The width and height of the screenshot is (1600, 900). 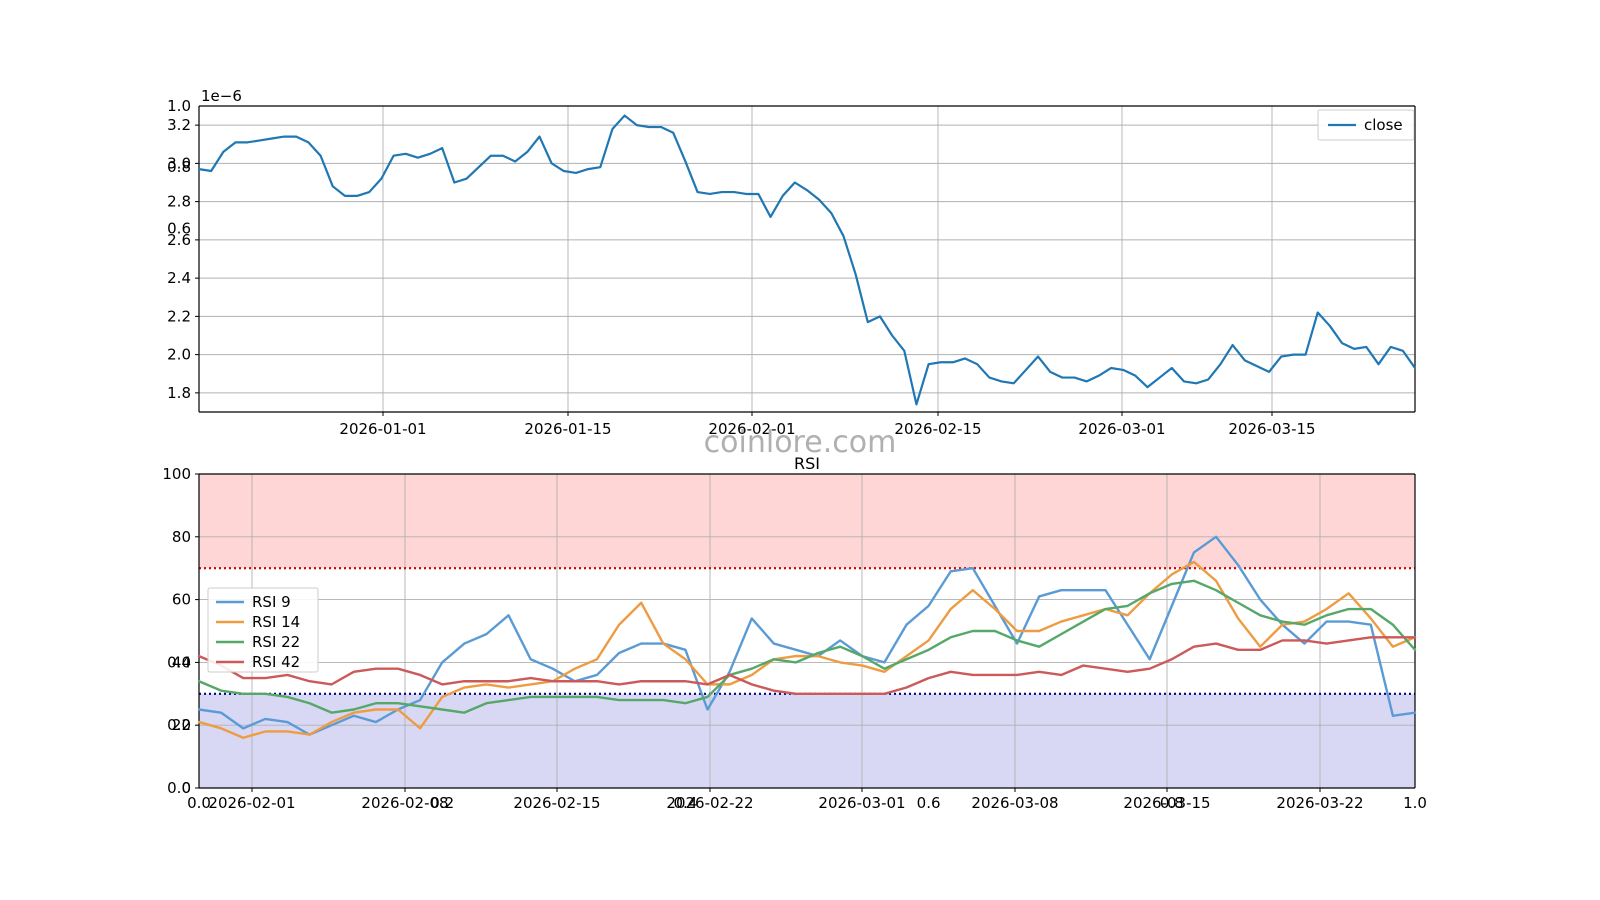 I want to click on price-legend-label: close, so click(x=1383, y=125).